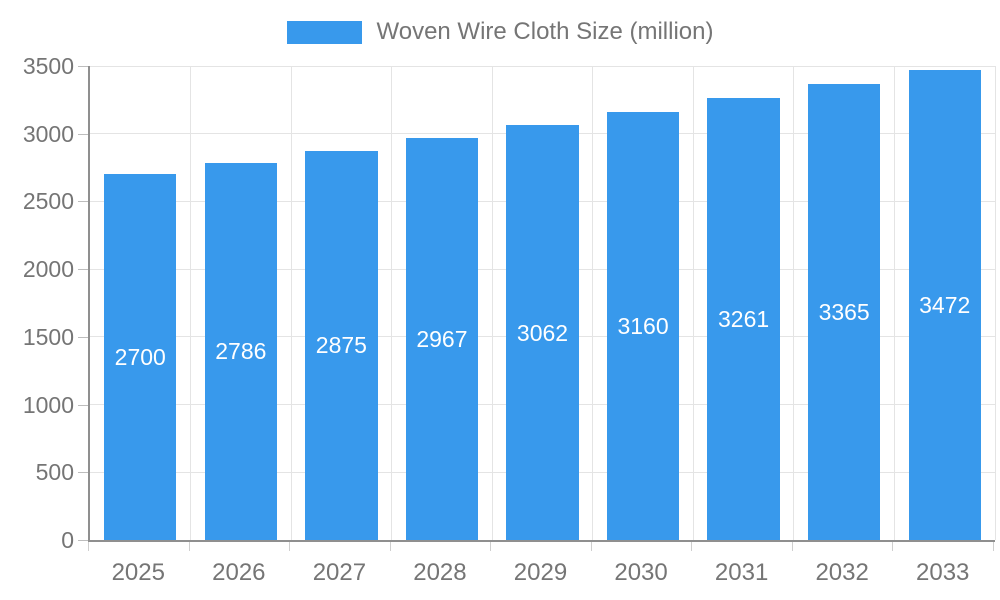  What do you see at coordinates (48, 404) in the screenshot?
I see `y-axis-tick-label: 1000` at bounding box center [48, 404].